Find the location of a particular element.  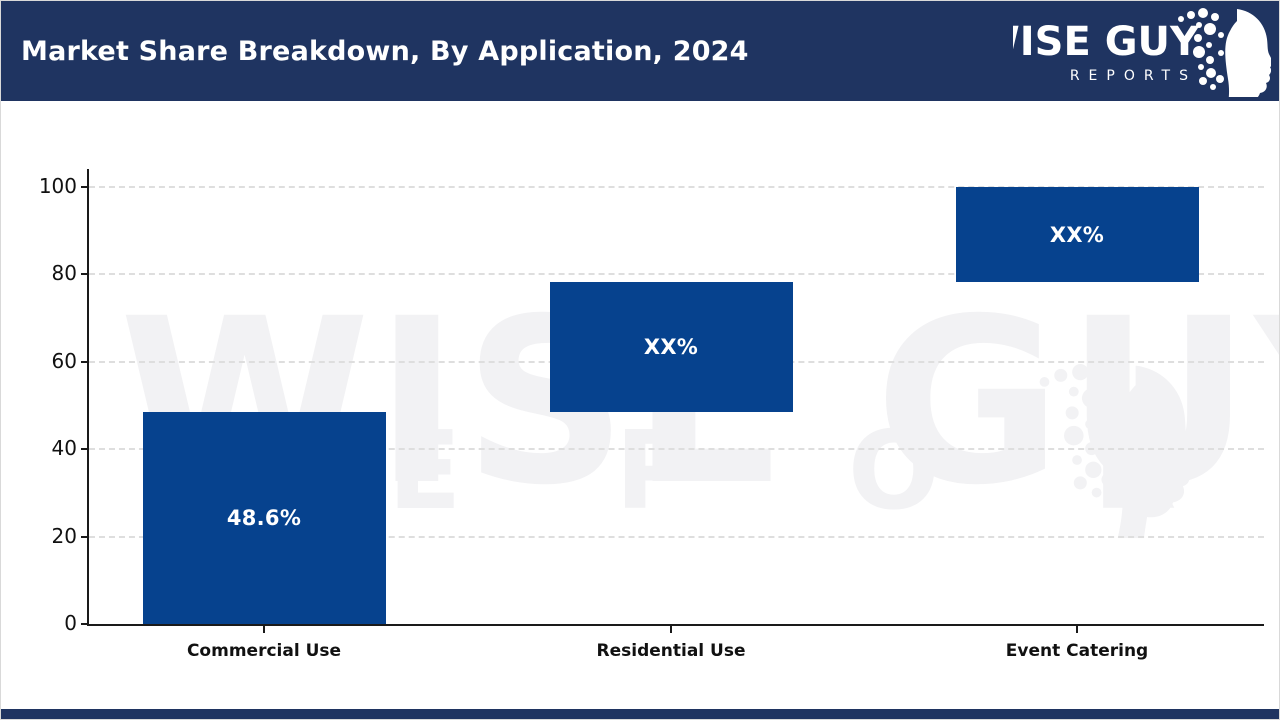

y-tick-label-0: 0 is located at coordinates (70, 623).